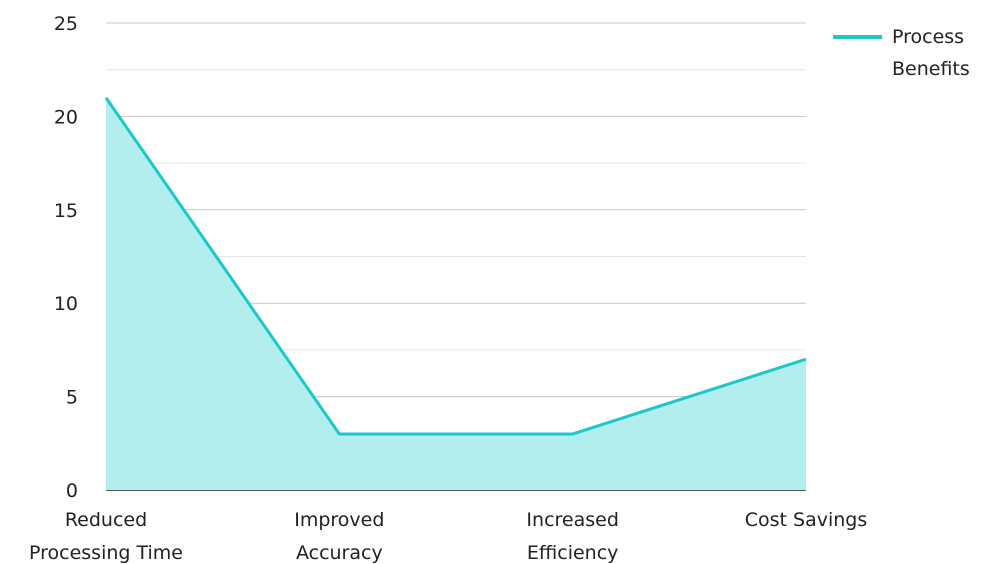 This screenshot has height=564, width=989. Describe the element at coordinates (339, 520) in the screenshot. I see `x-tick-label: Improved` at that location.